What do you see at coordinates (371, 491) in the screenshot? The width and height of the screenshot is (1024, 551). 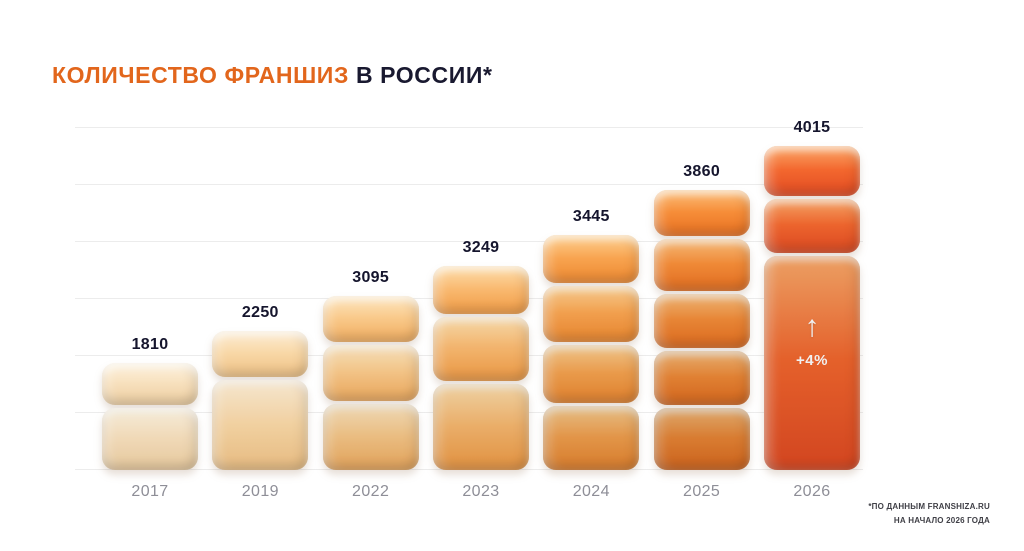 I see `x-axis-label: 2022` at bounding box center [371, 491].